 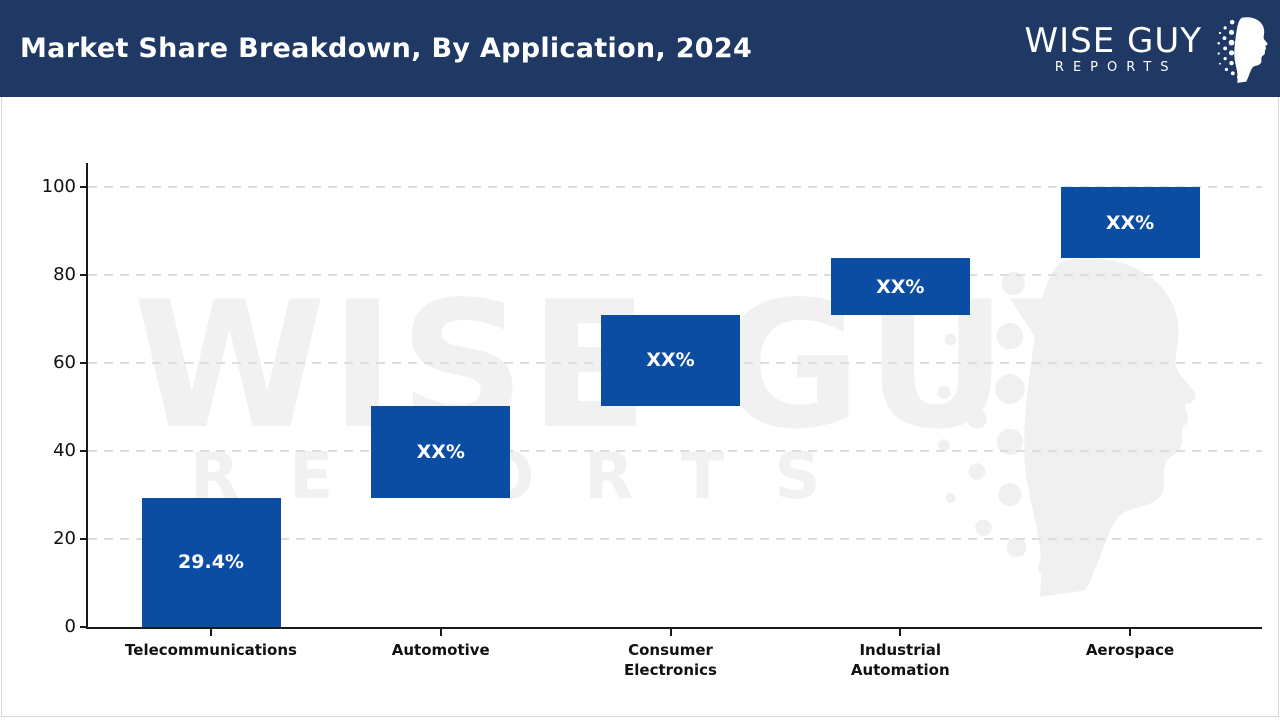 I want to click on brand-logo-text: WISE GUY REPORTS, so click(x=1113, y=49).